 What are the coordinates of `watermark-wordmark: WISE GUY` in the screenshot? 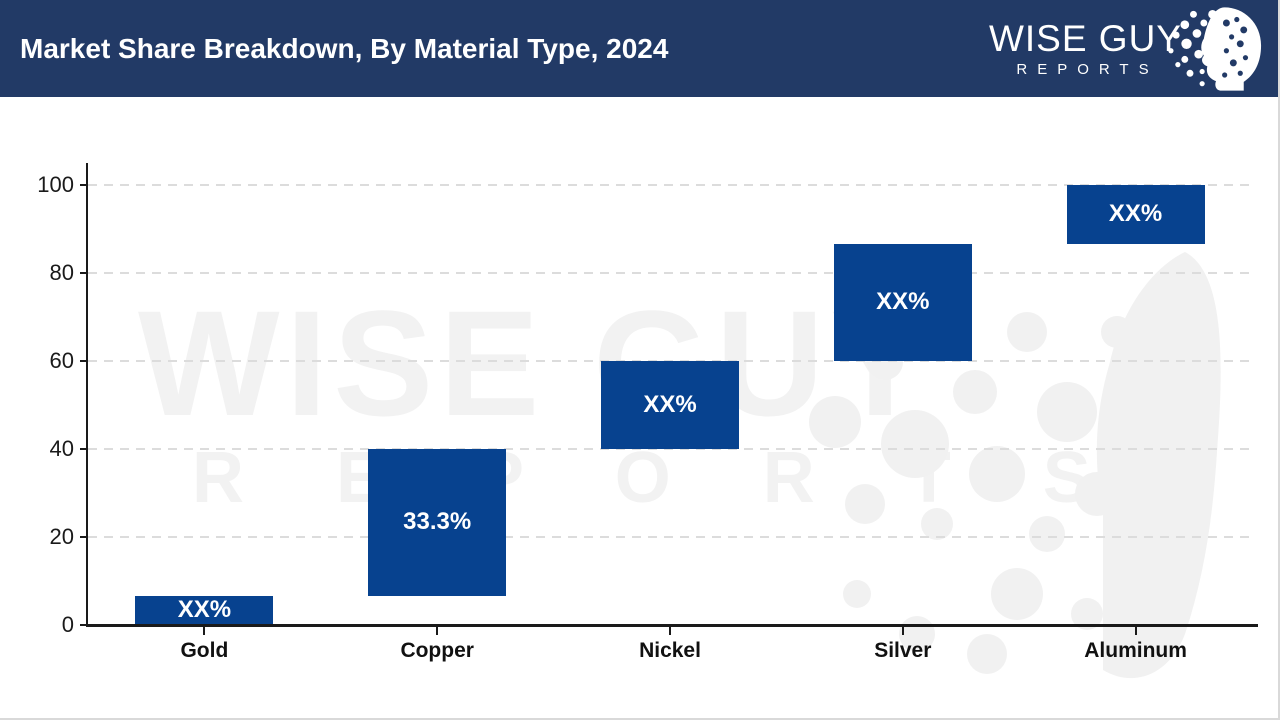 It's located at (537, 363).